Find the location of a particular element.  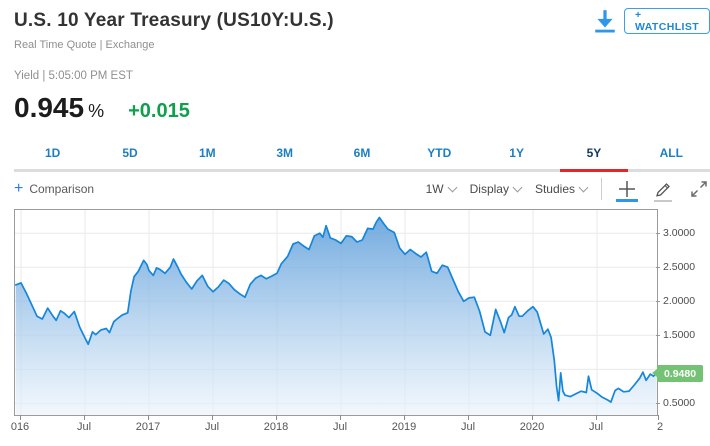

crosshair-tool-button is located at coordinates (627, 190).